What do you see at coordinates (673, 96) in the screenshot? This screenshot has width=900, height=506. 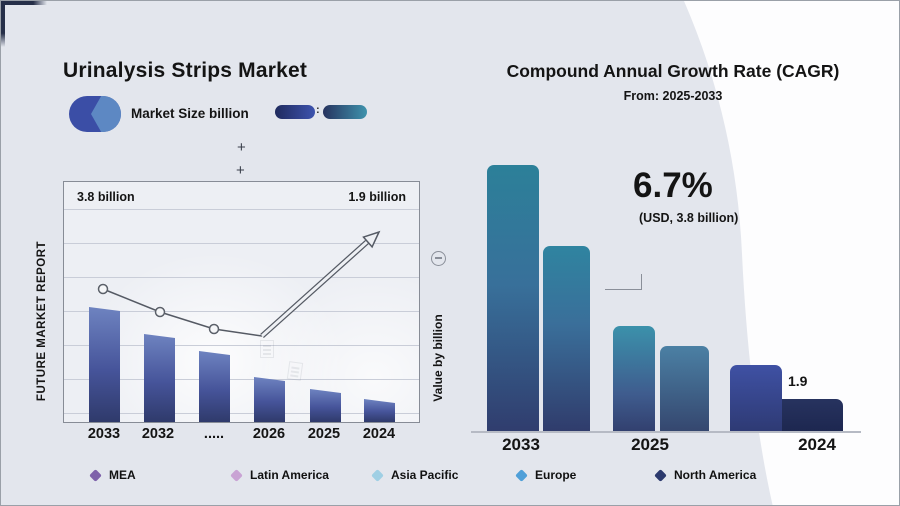 I see `right-chart-subtitle: From: 2025-2033` at bounding box center [673, 96].